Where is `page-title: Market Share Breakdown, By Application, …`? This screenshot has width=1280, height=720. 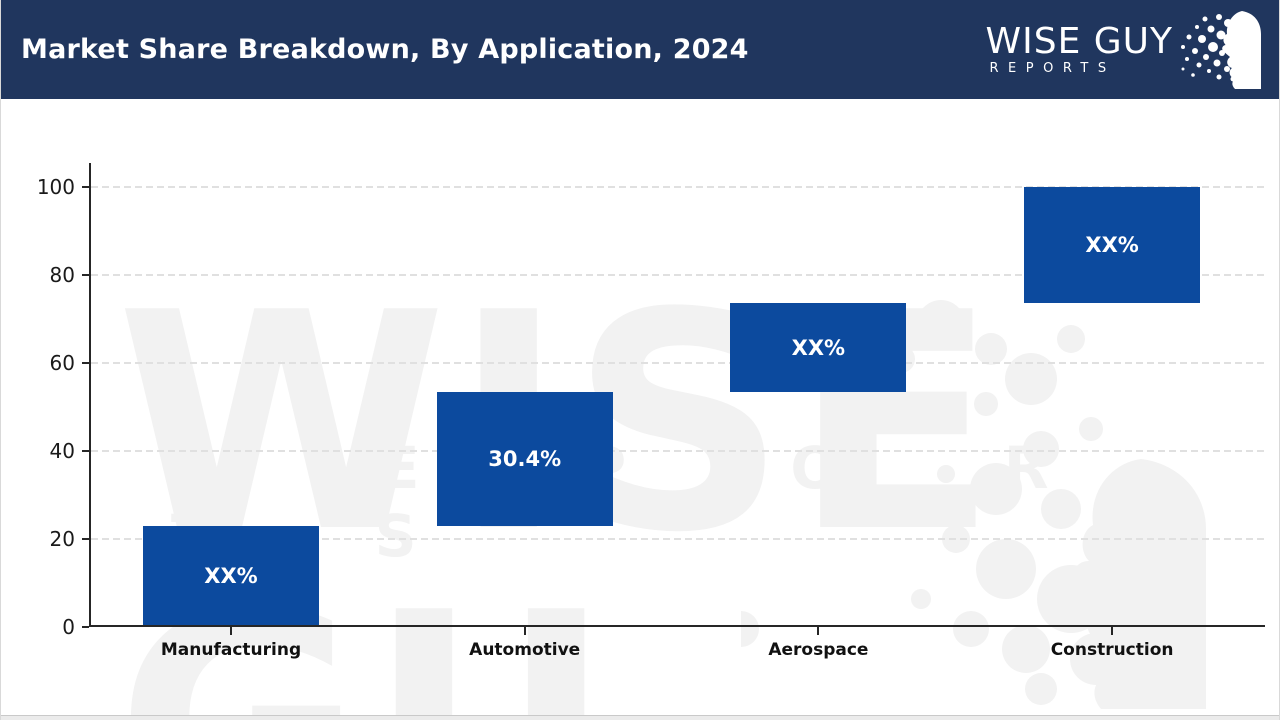 page-title: Market Share Breakdown, By Application, … is located at coordinates (385, 49).